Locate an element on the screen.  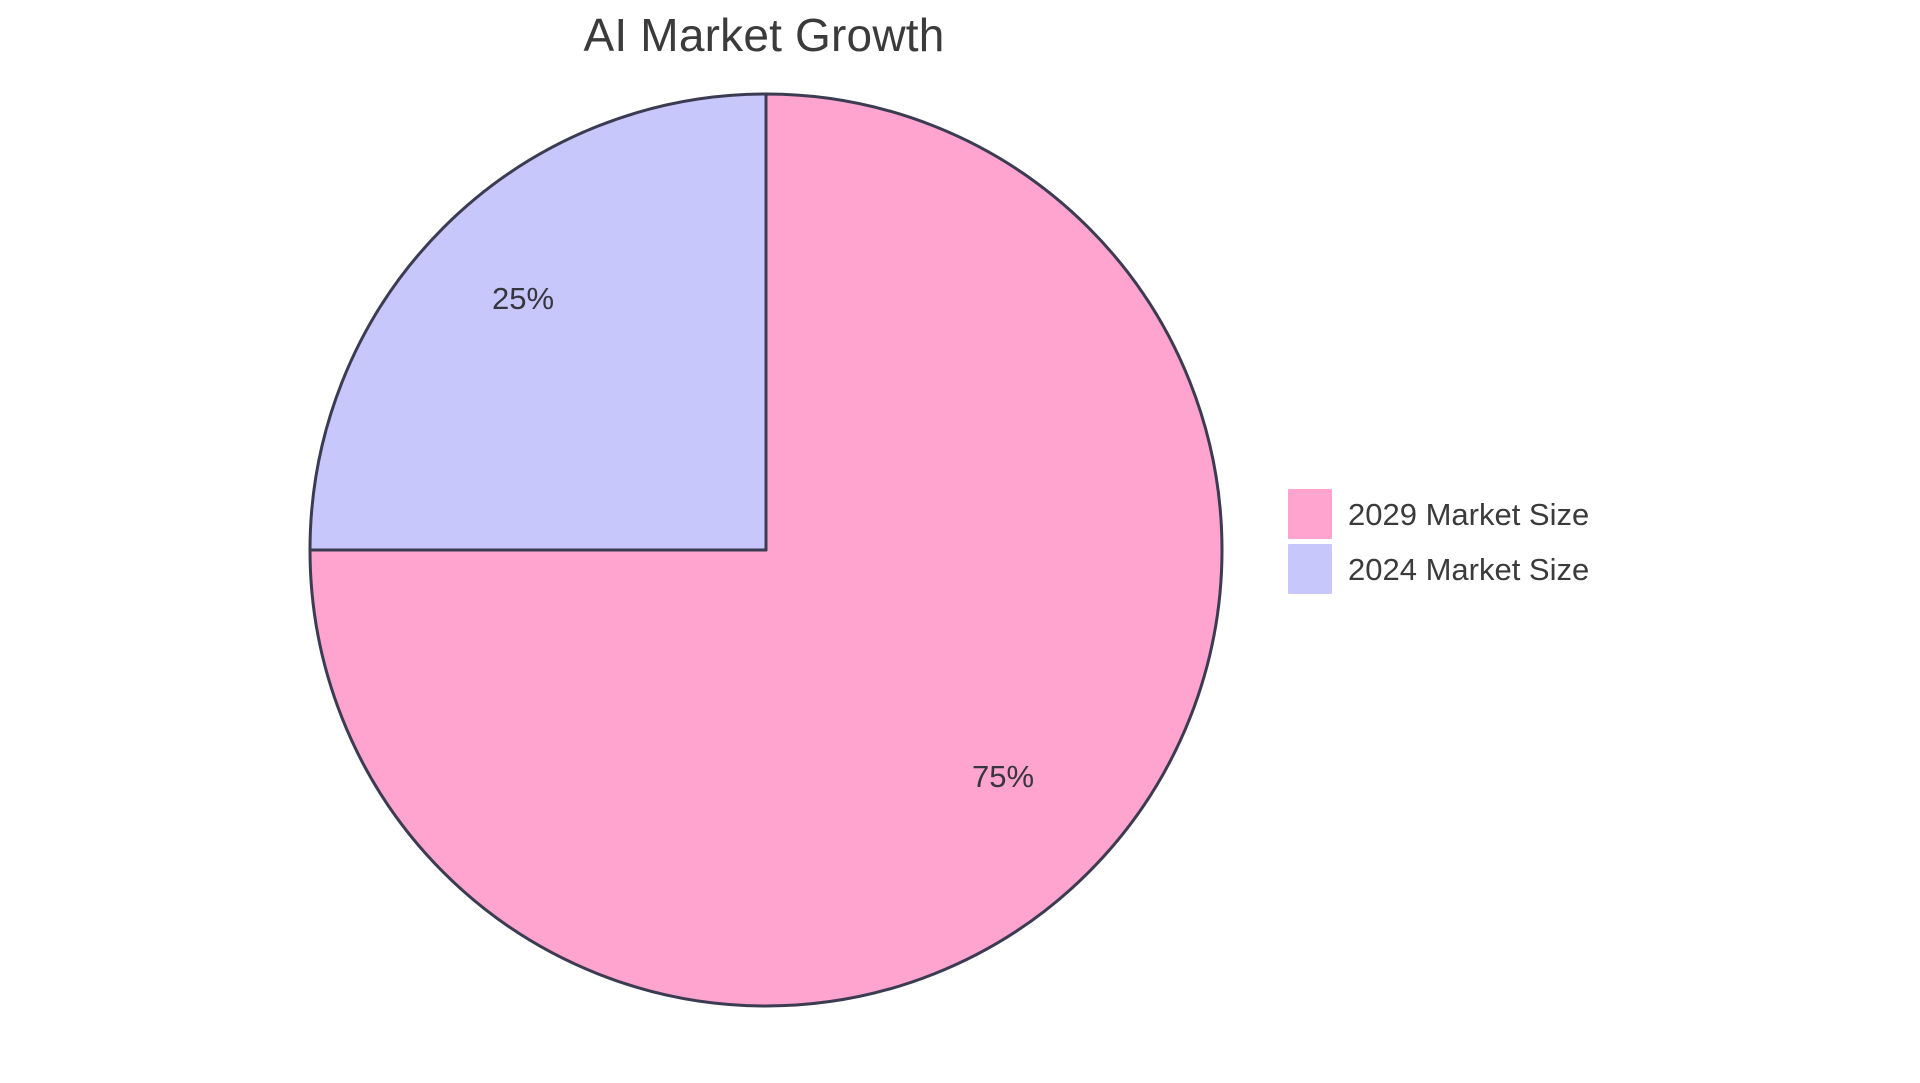
legend-item-label-1: 2024 Market Size is located at coordinates (1469, 569).